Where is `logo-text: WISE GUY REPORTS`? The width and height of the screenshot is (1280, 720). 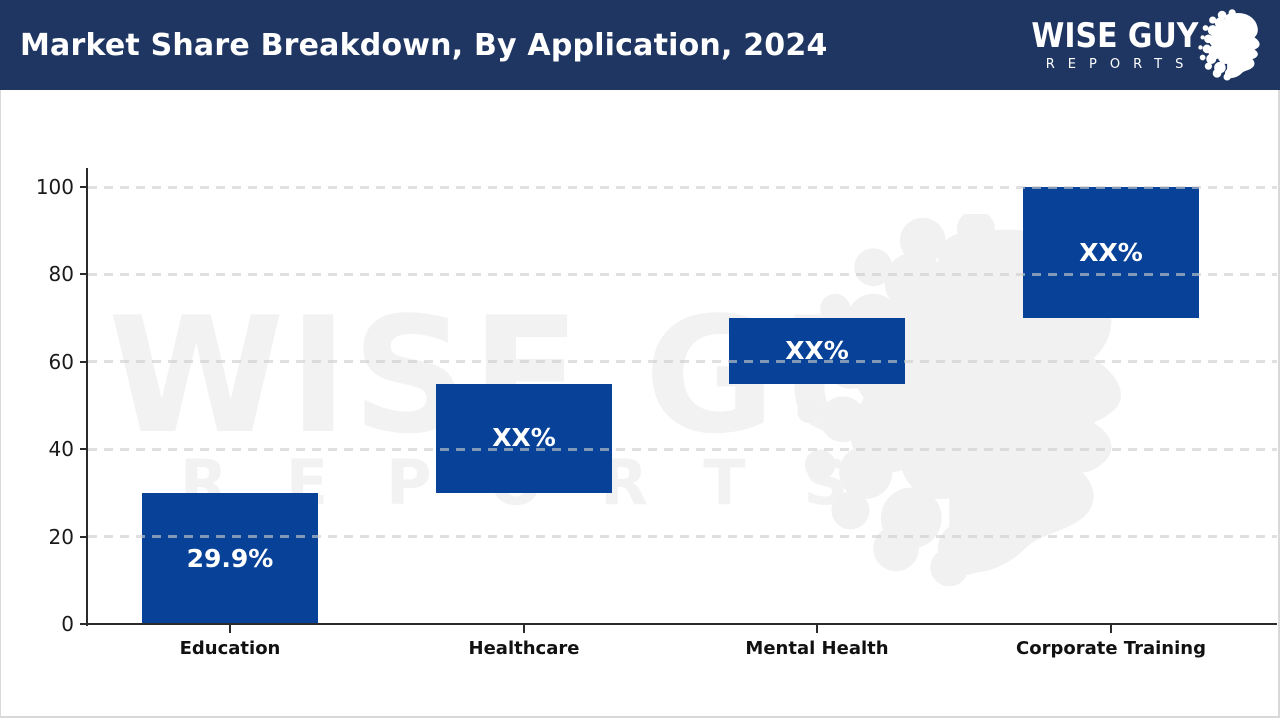 logo-text: WISE GUY REPORTS is located at coordinates (1115, 45).